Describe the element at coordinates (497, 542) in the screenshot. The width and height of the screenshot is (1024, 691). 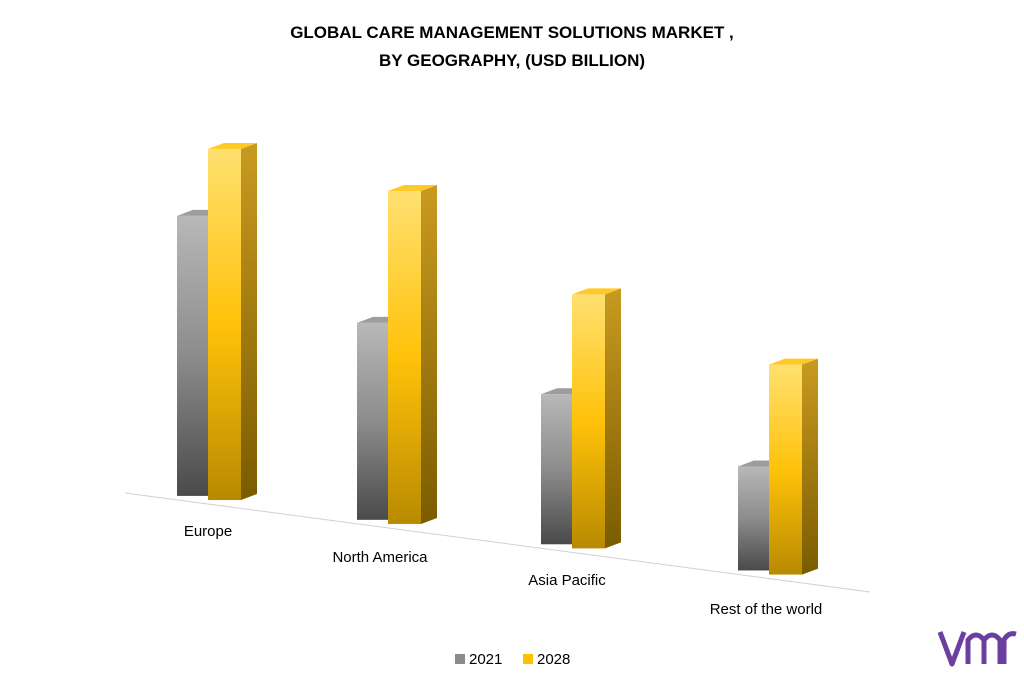
I see `baseline` at that location.